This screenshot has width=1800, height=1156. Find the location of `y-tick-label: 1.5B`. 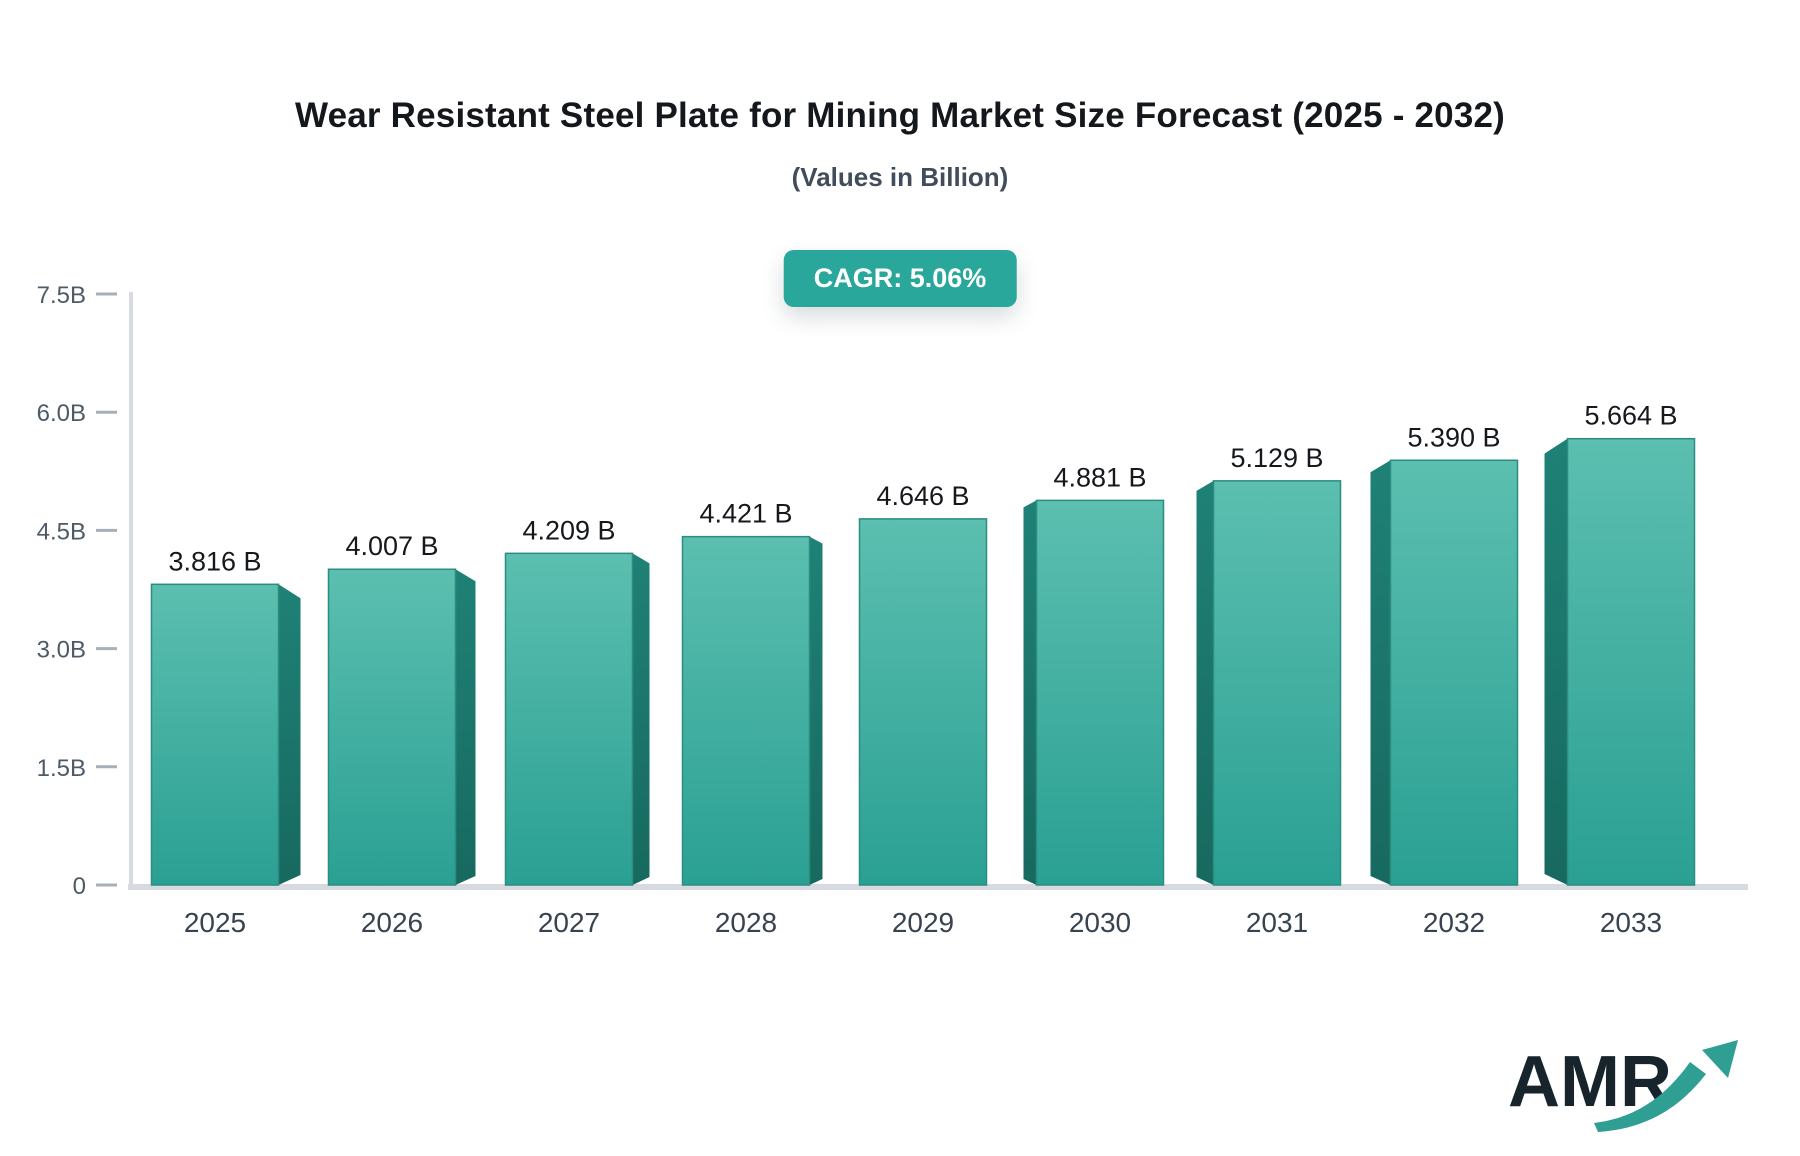

y-tick-label: 1.5B is located at coordinates (61, 768).